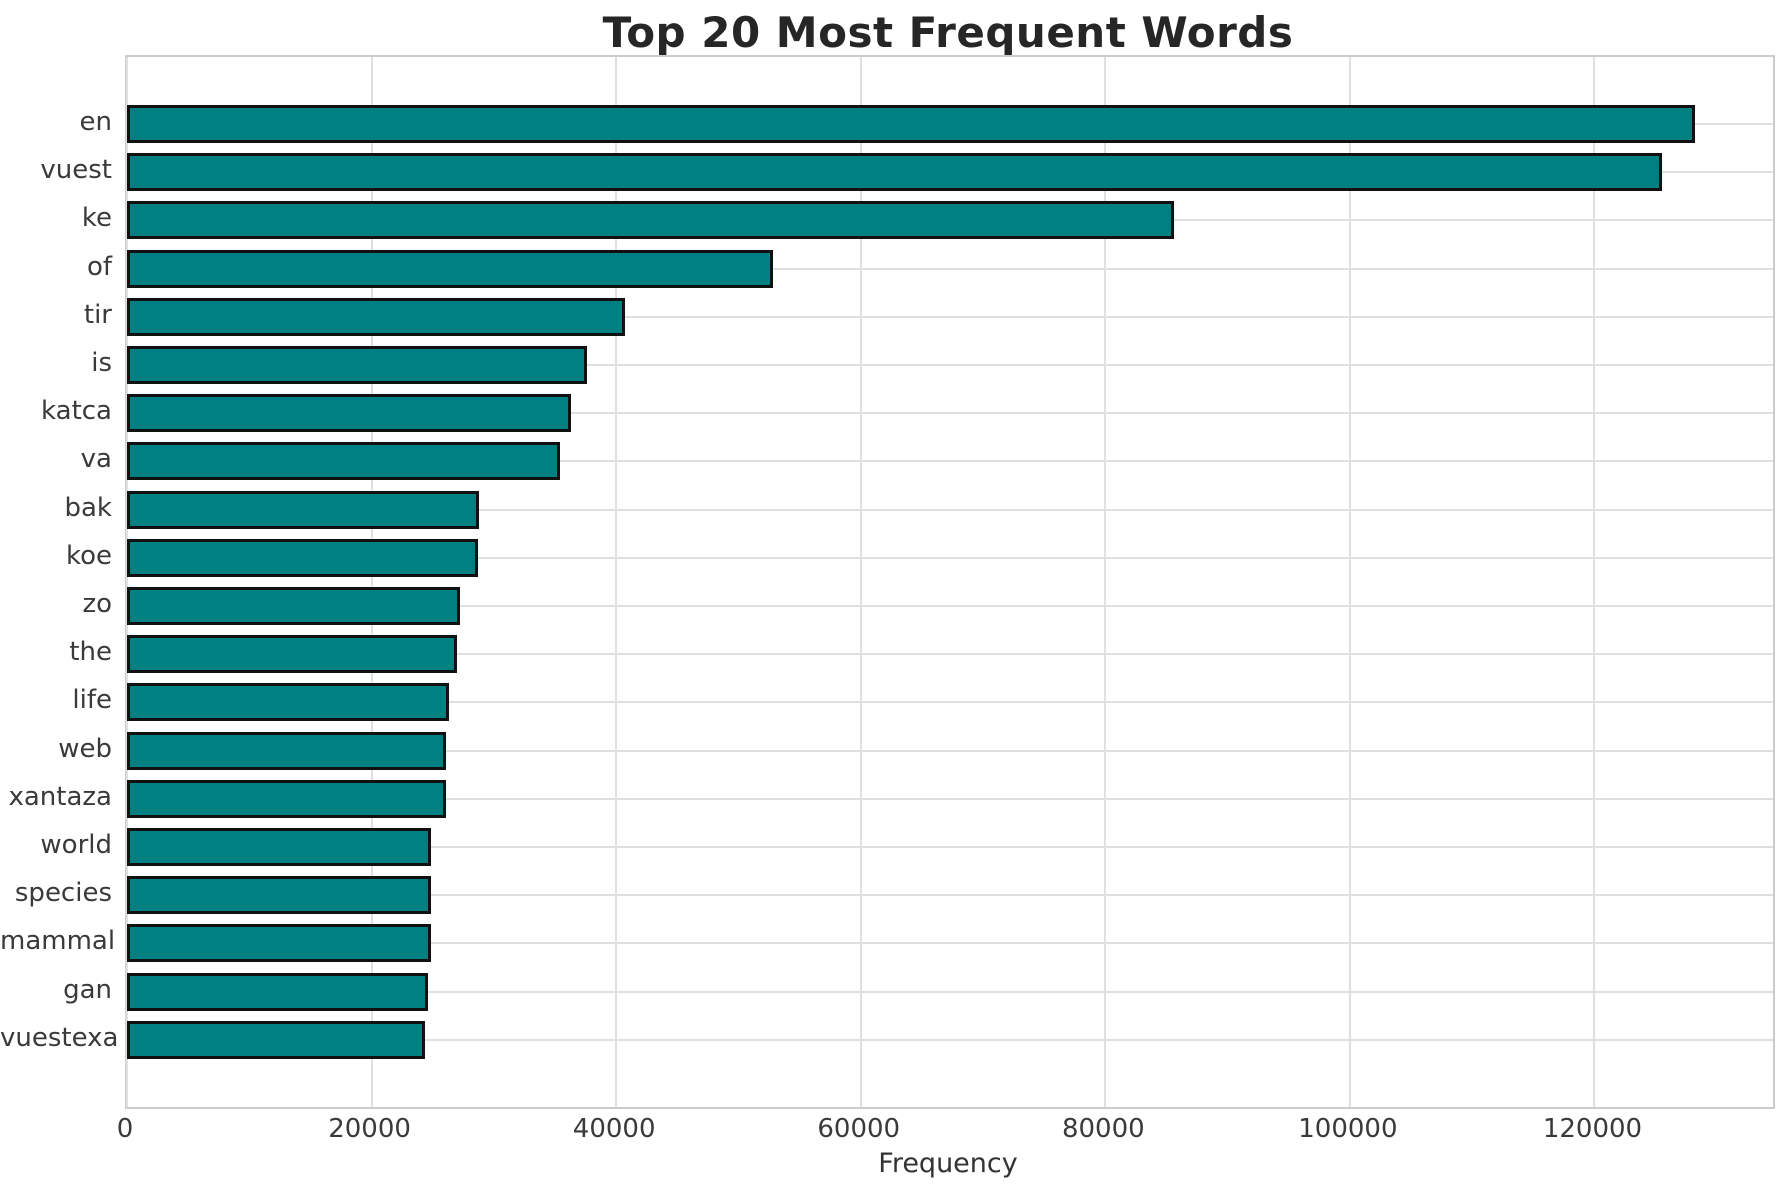 This screenshot has width=1785, height=1185. Describe the element at coordinates (1592, 1129) in the screenshot. I see `x-tick-label: 120000` at that location.